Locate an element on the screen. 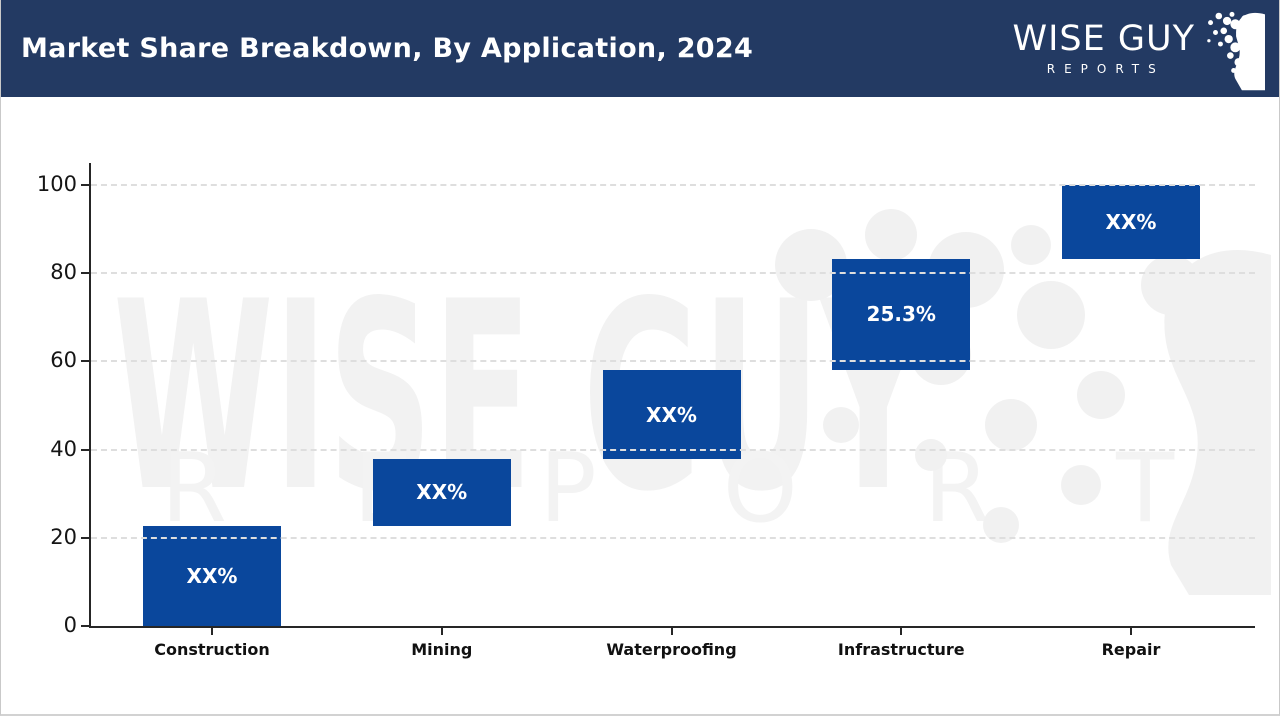  bar-value-label: 25.3% is located at coordinates (901, 314).